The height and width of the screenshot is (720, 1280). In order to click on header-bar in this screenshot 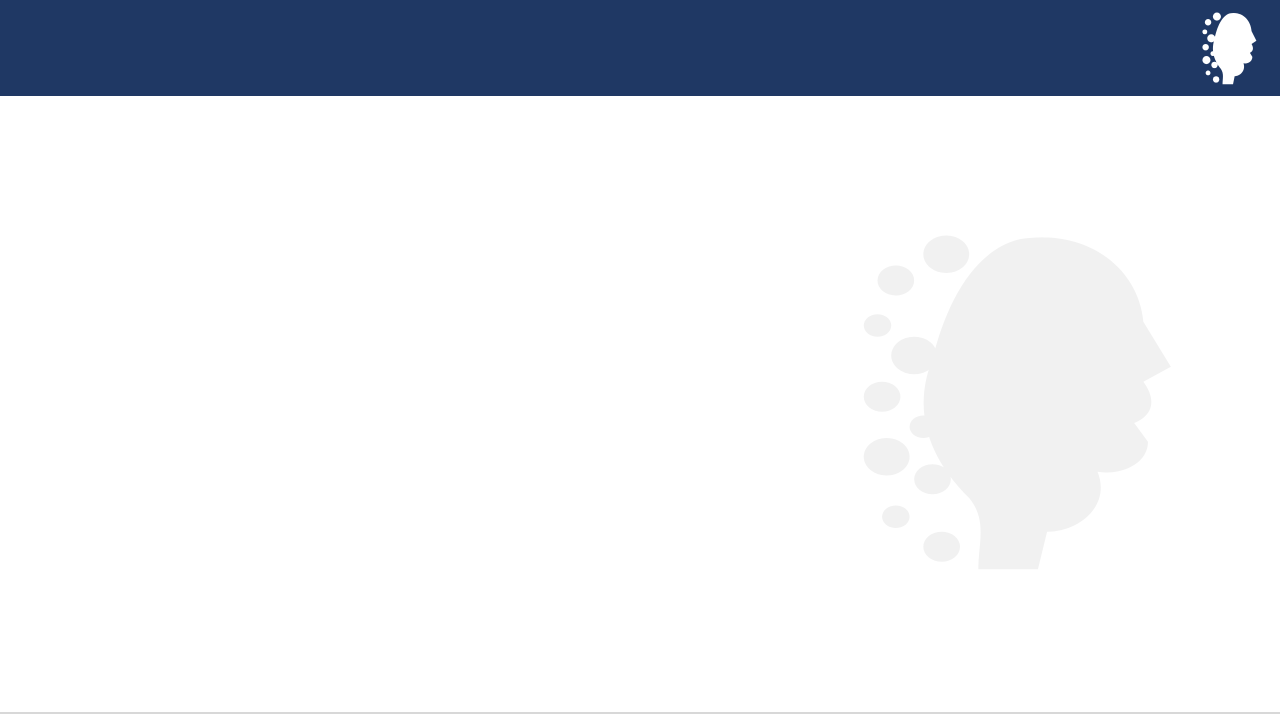, I will do `click(640, 48)`.